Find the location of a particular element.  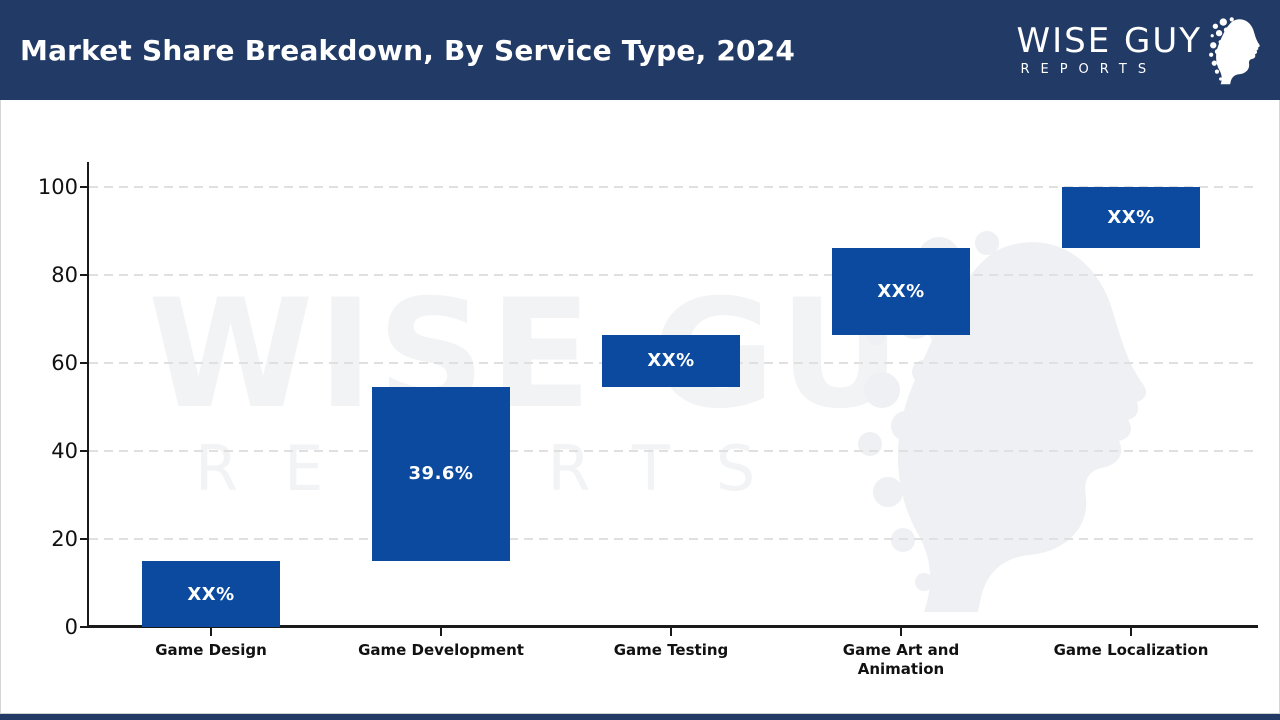

bar-game-art-and-animation: XX% is located at coordinates (901, 291).